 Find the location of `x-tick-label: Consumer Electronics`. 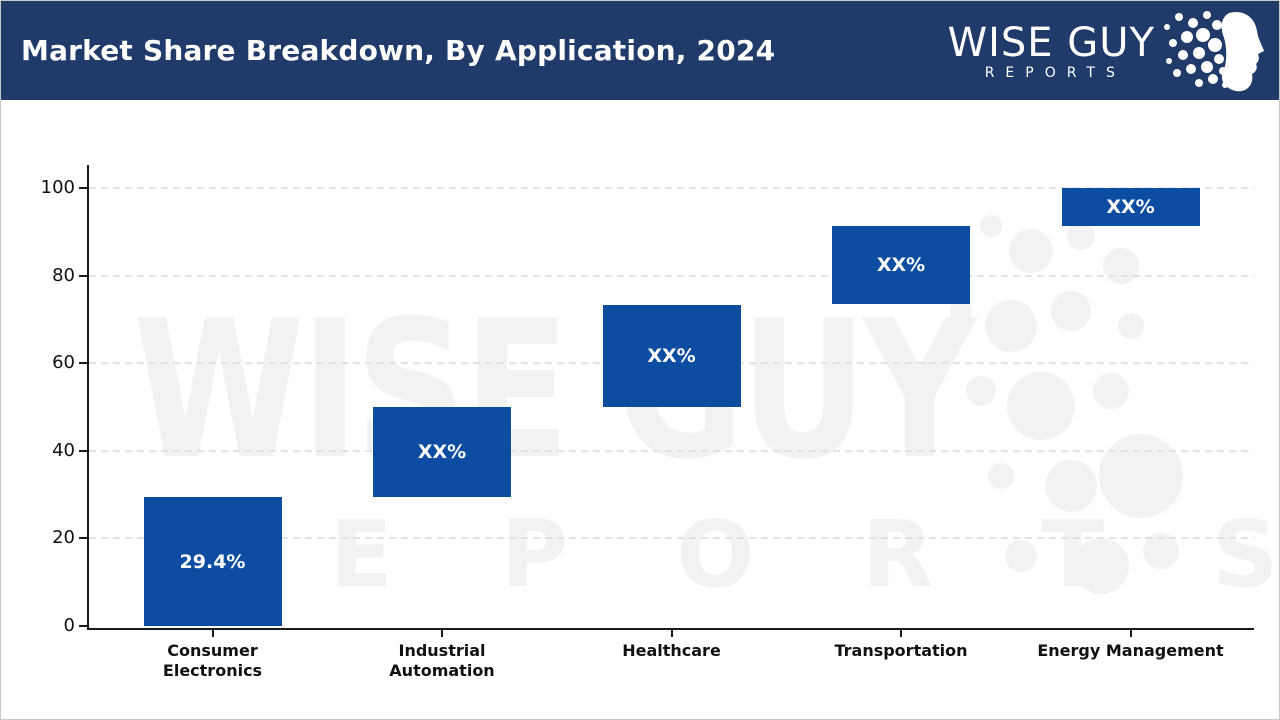

x-tick-label: Consumer Electronics is located at coordinates (212, 660).